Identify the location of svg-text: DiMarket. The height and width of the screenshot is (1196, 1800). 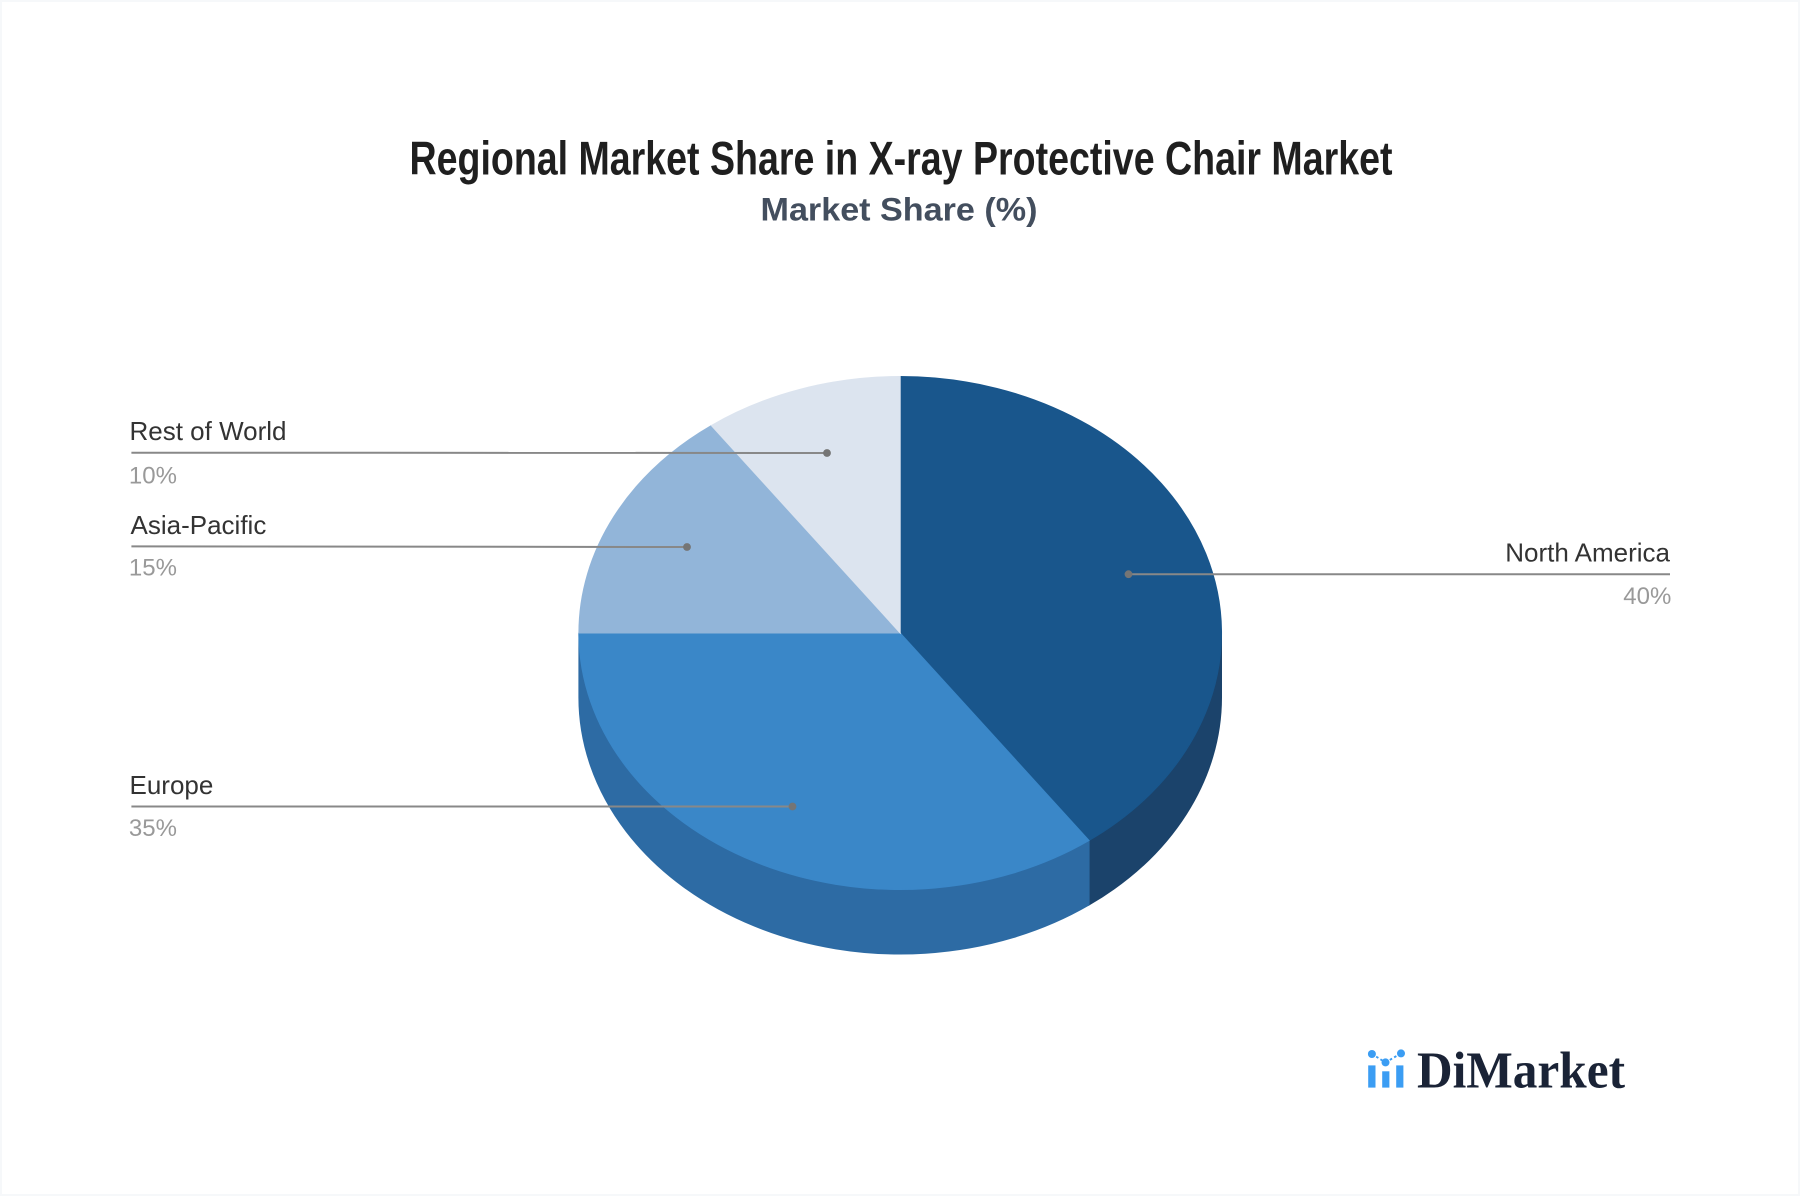
(1521, 1071).